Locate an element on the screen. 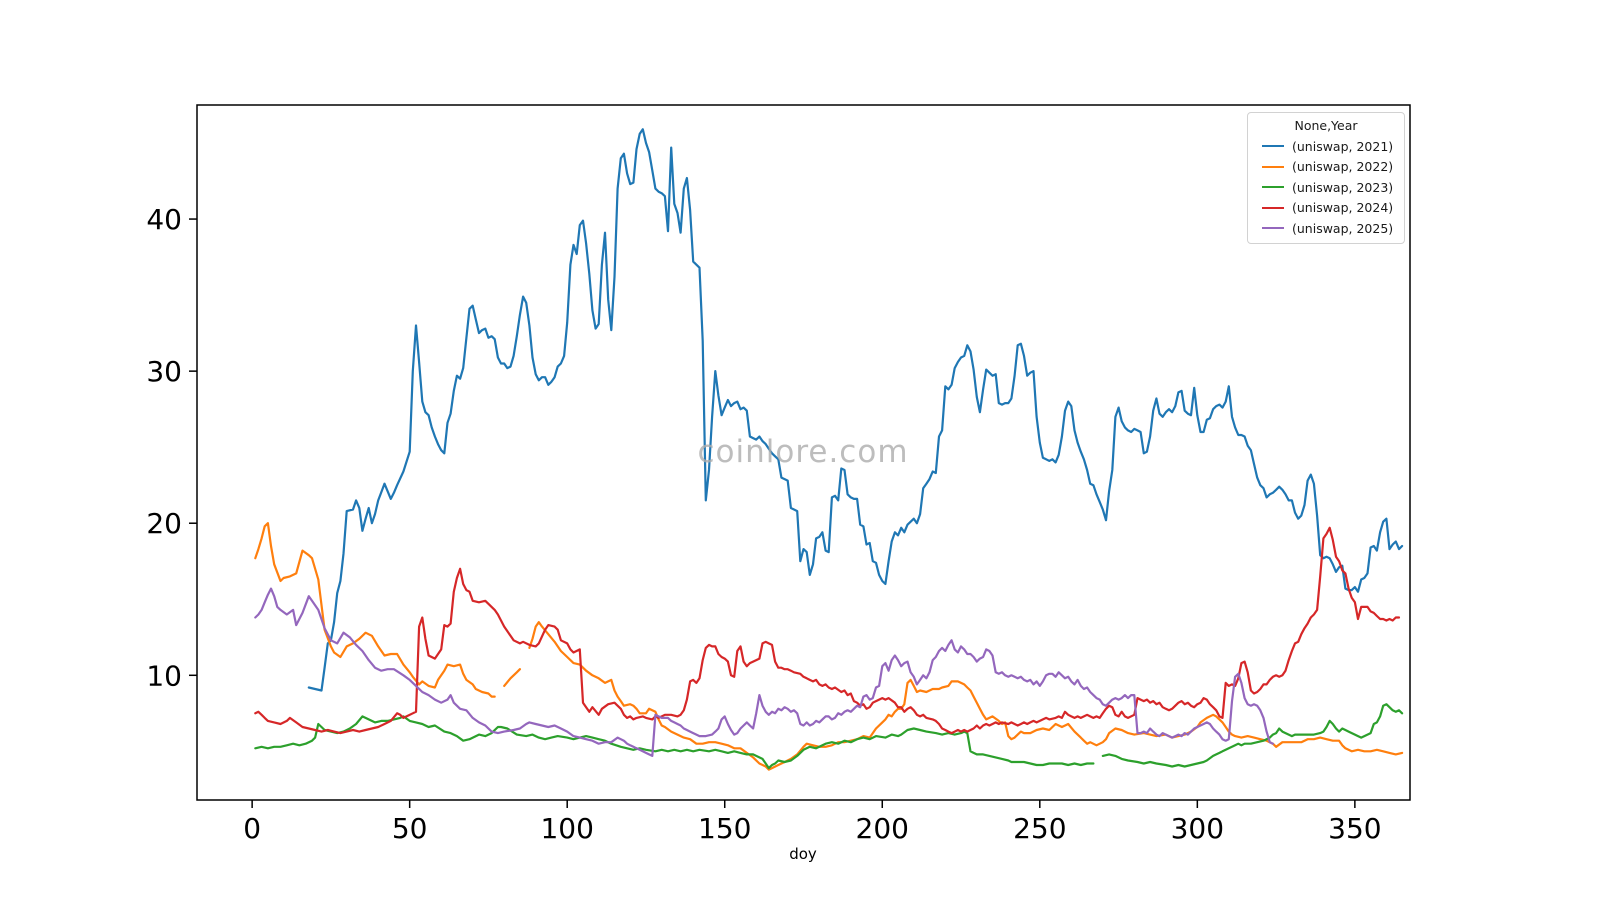 This screenshot has height=900, width=1600. x-tick-label: 250 is located at coordinates (1039, 828).